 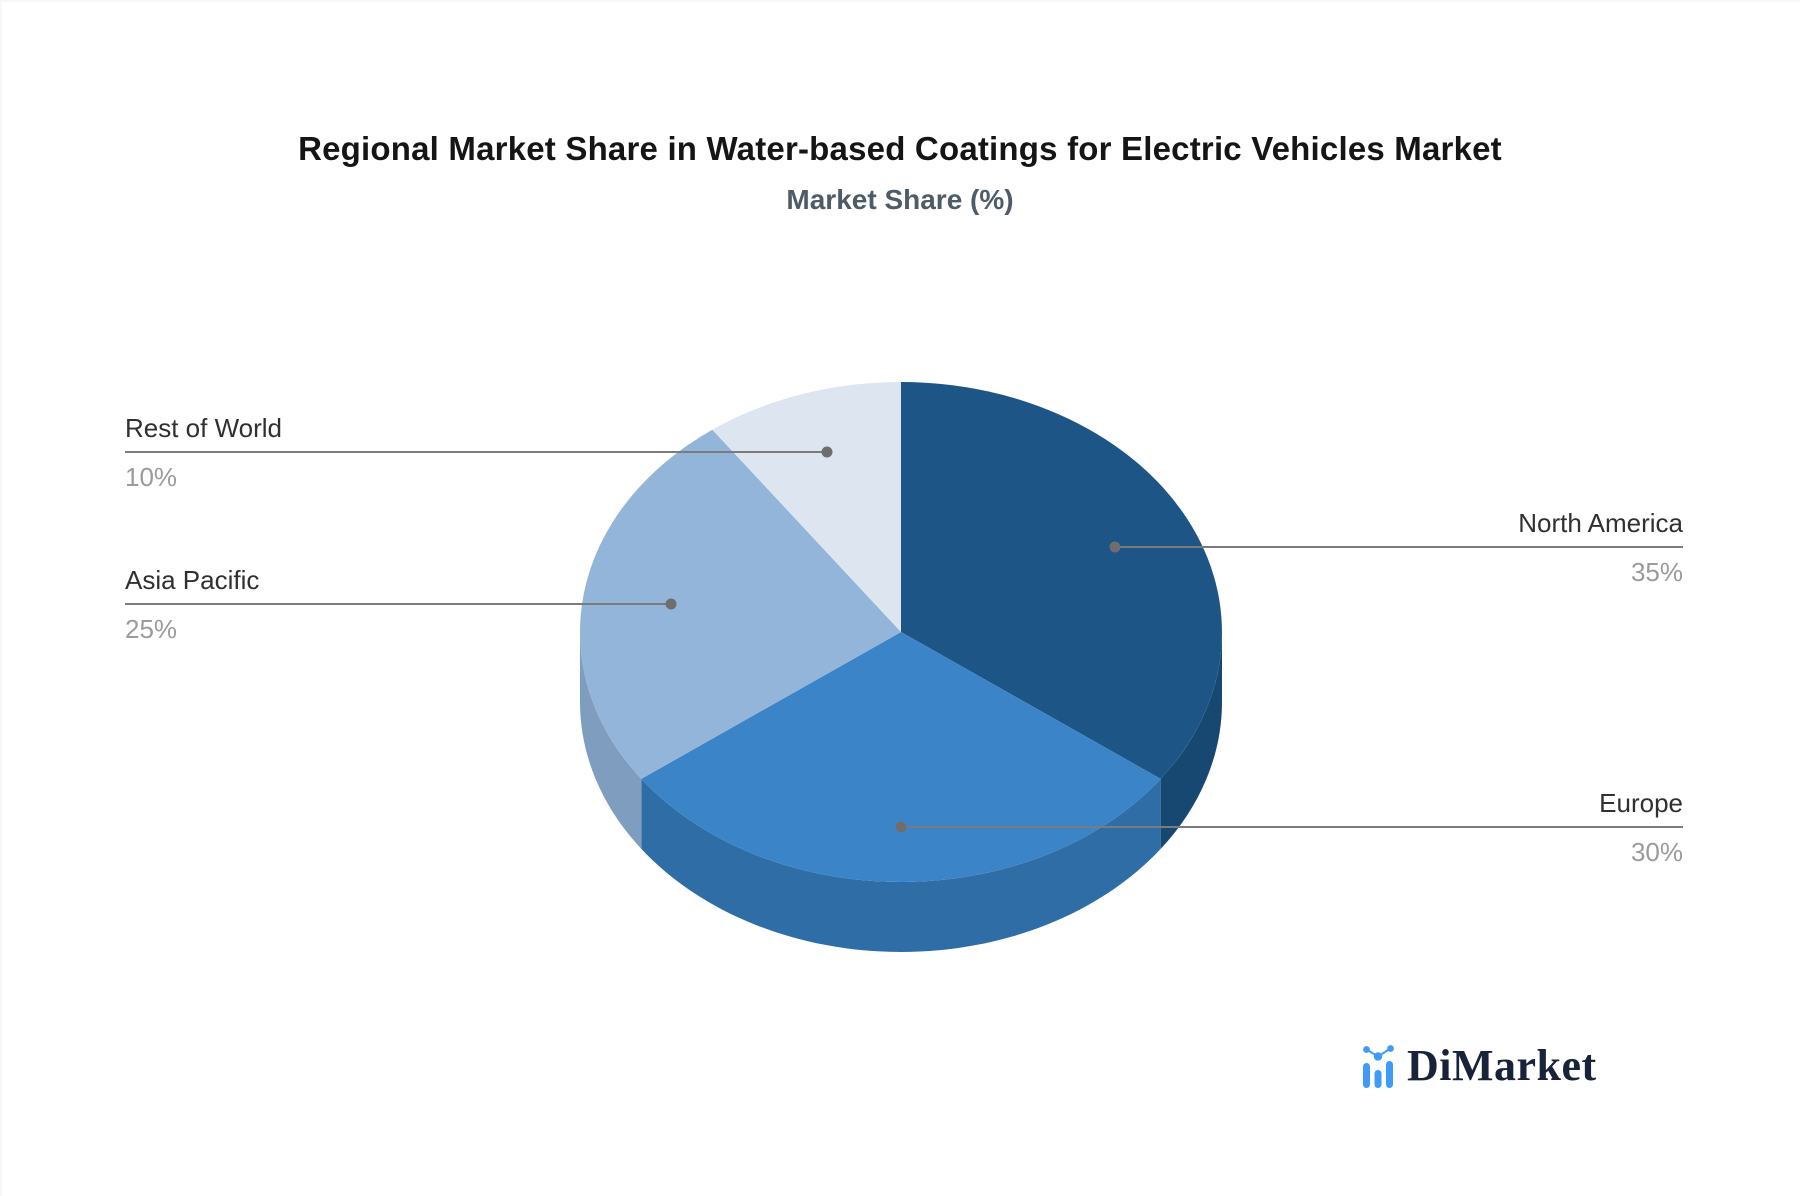 What do you see at coordinates (192, 580) in the screenshot?
I see `label-asia-pacific: Asia Pacific` at bounding box center [192, 580].